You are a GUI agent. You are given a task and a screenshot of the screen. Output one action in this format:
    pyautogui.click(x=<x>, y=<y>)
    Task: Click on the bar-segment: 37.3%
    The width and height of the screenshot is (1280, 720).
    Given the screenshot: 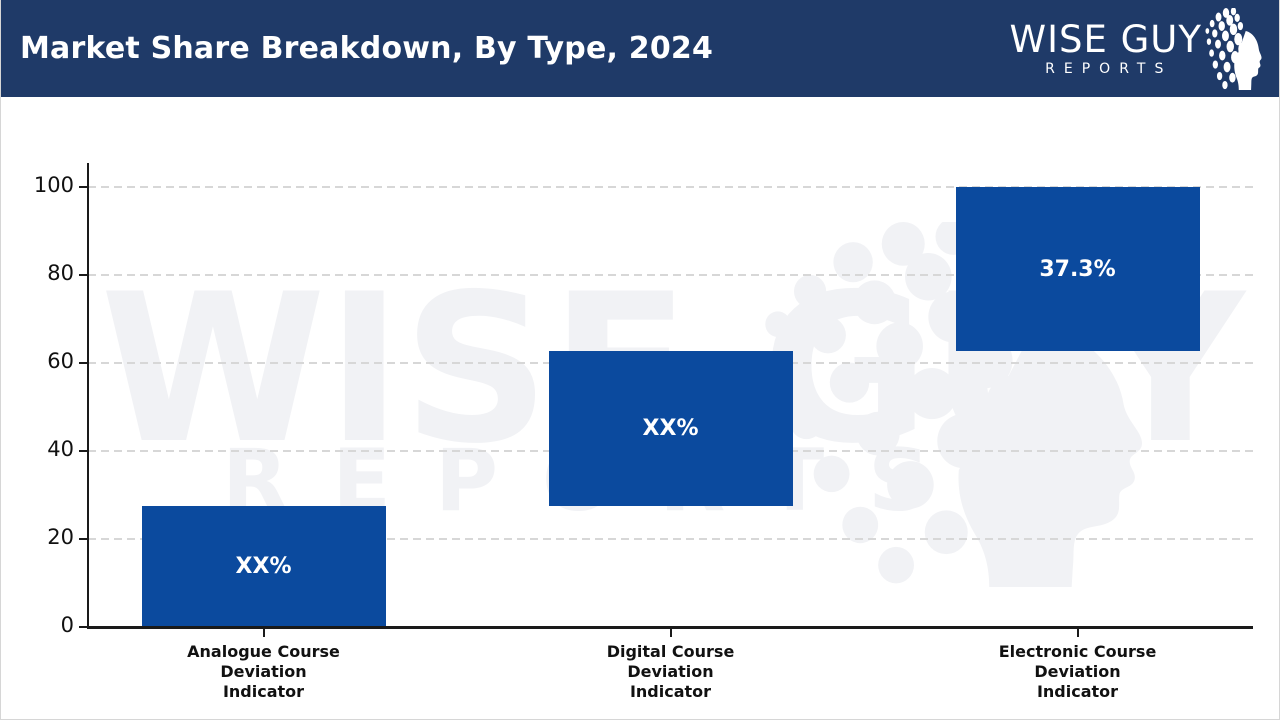 What is the action you would take?
    pyautogui.click(x=1077, y=269)
    